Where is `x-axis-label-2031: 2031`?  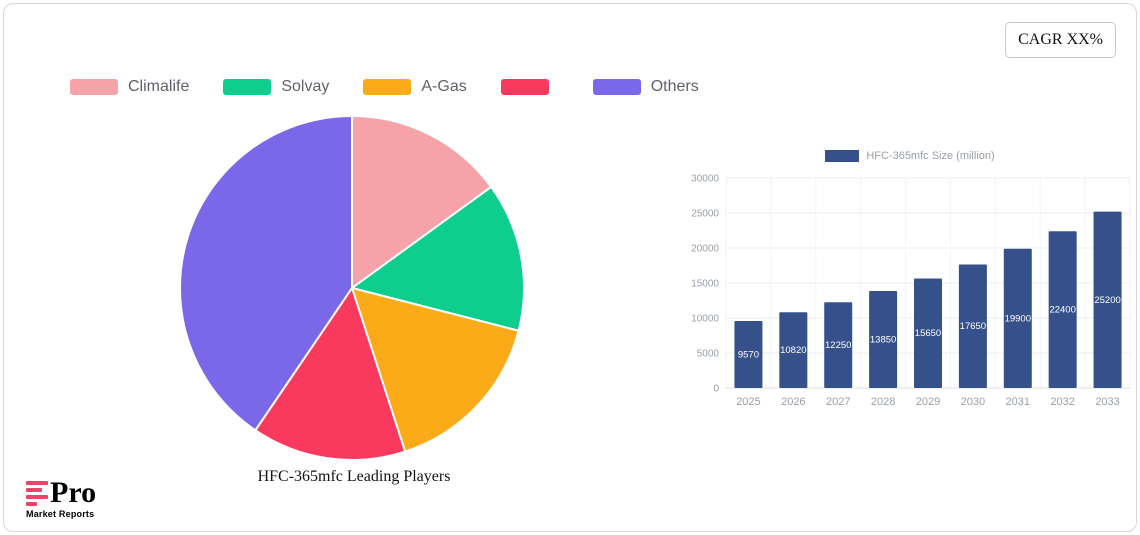 x-axis-label-2031: 2031 is located at coordinates (1018, 402).